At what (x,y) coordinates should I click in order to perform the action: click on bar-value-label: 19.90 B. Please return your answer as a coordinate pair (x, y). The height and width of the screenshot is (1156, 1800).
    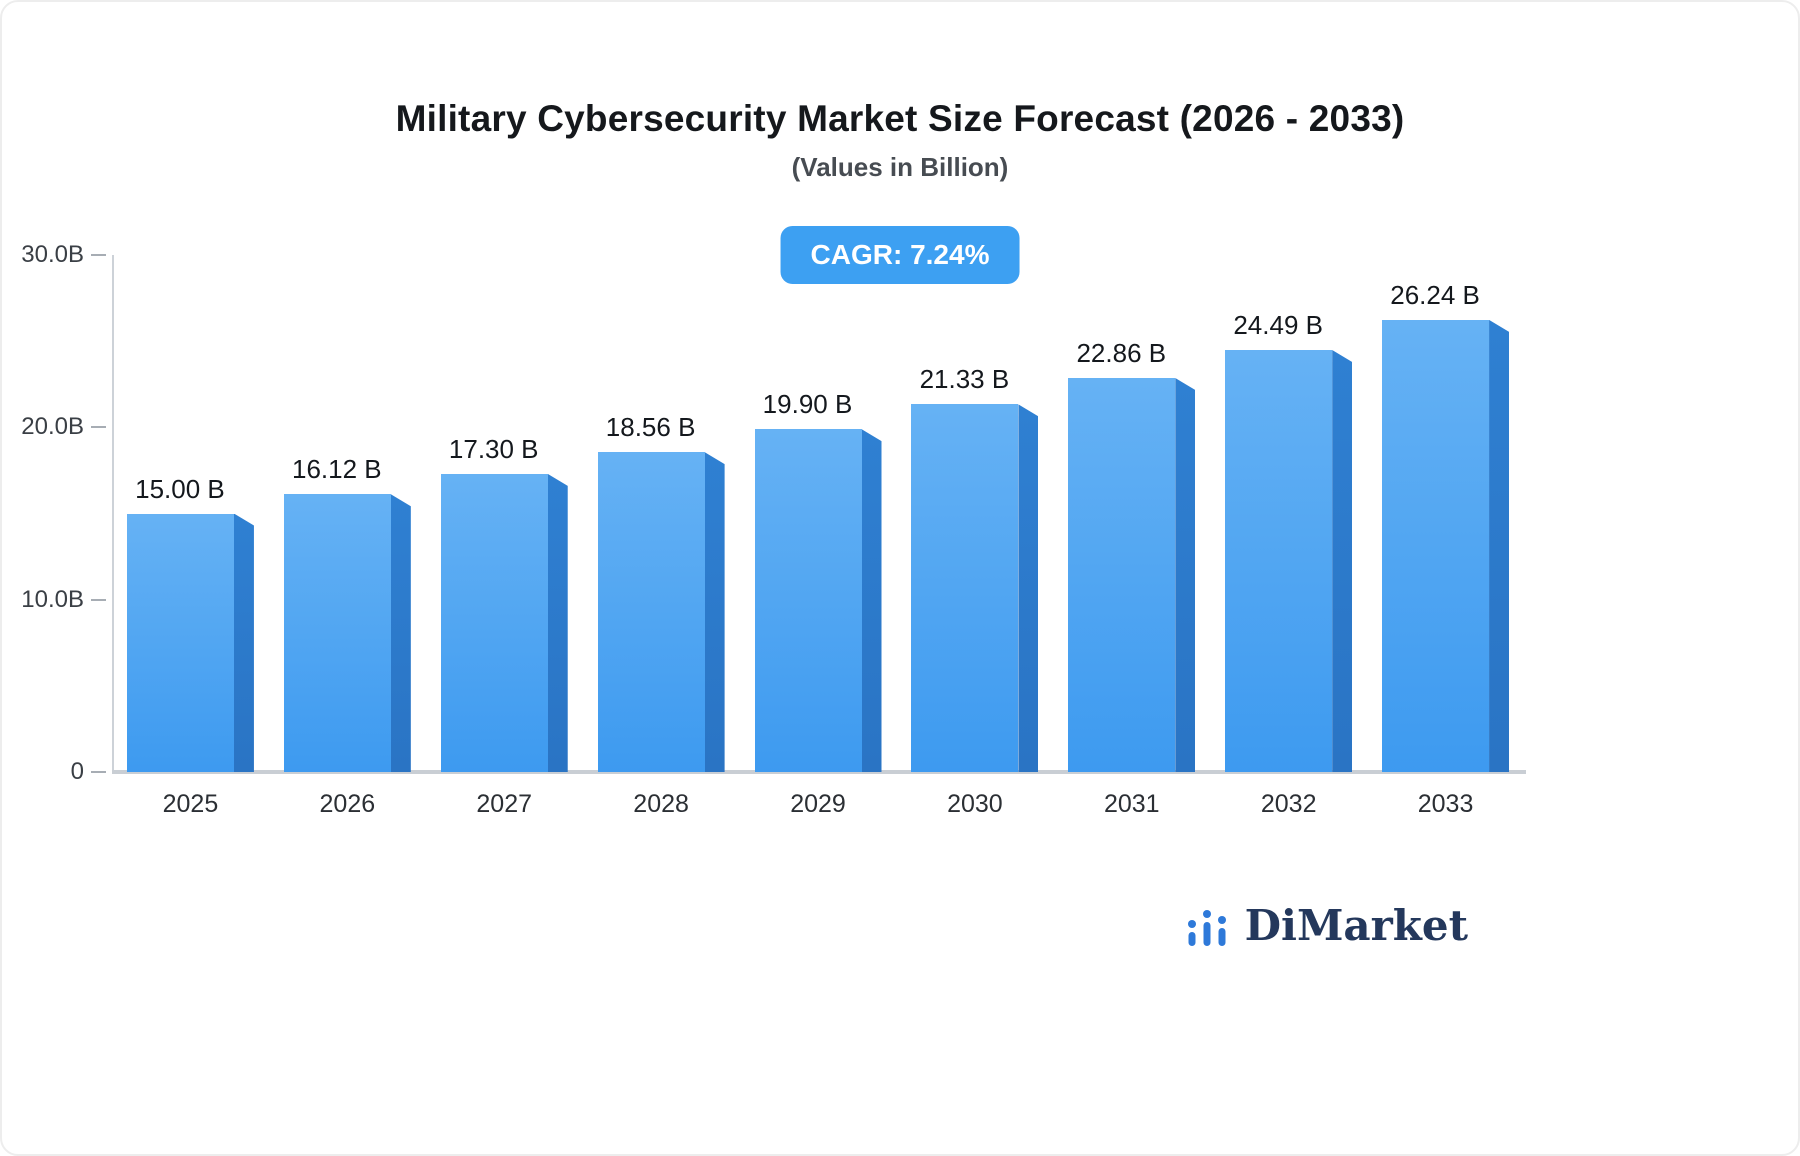
    Looking at the image, I should click on (807, 404).